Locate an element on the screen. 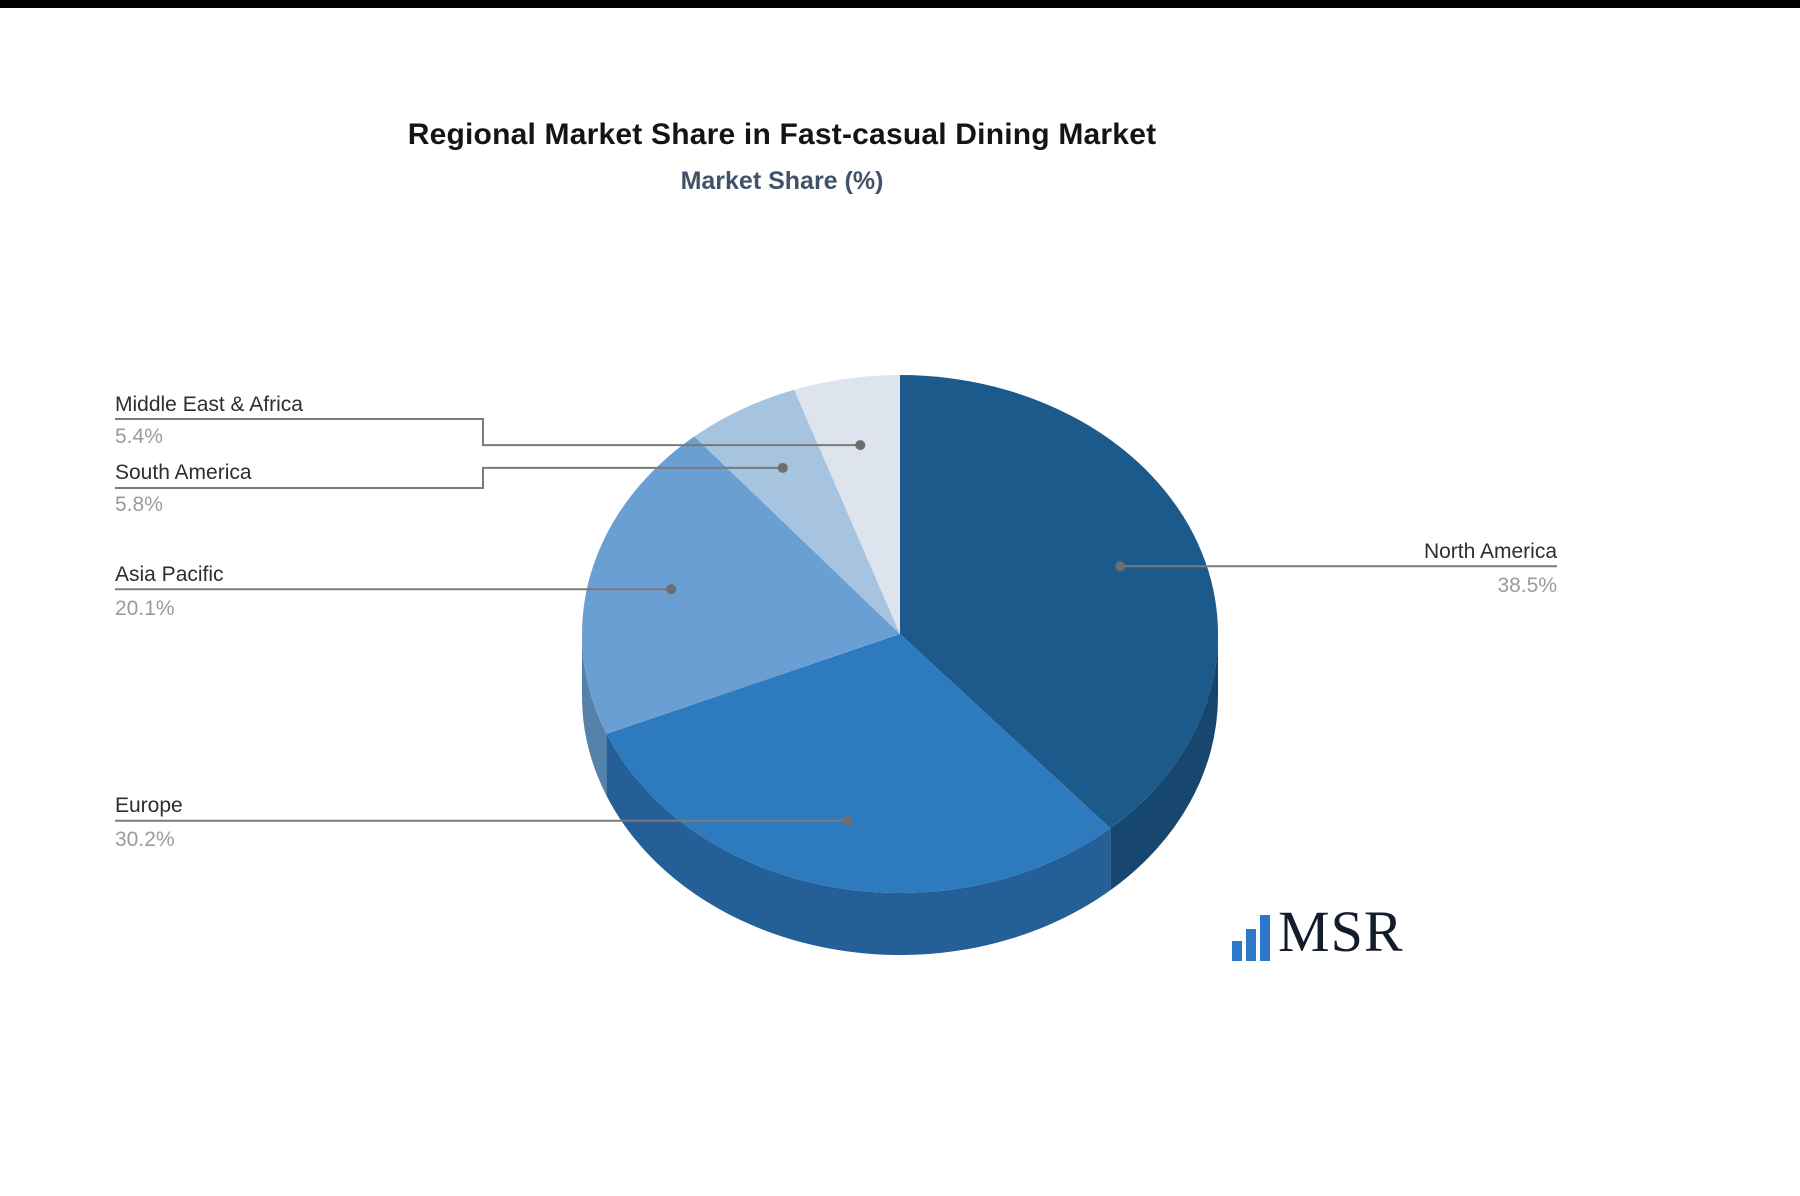 The image size is (1800, 1196). slice-percent-south-america: 5.8% is located at coordinates (139, 504).